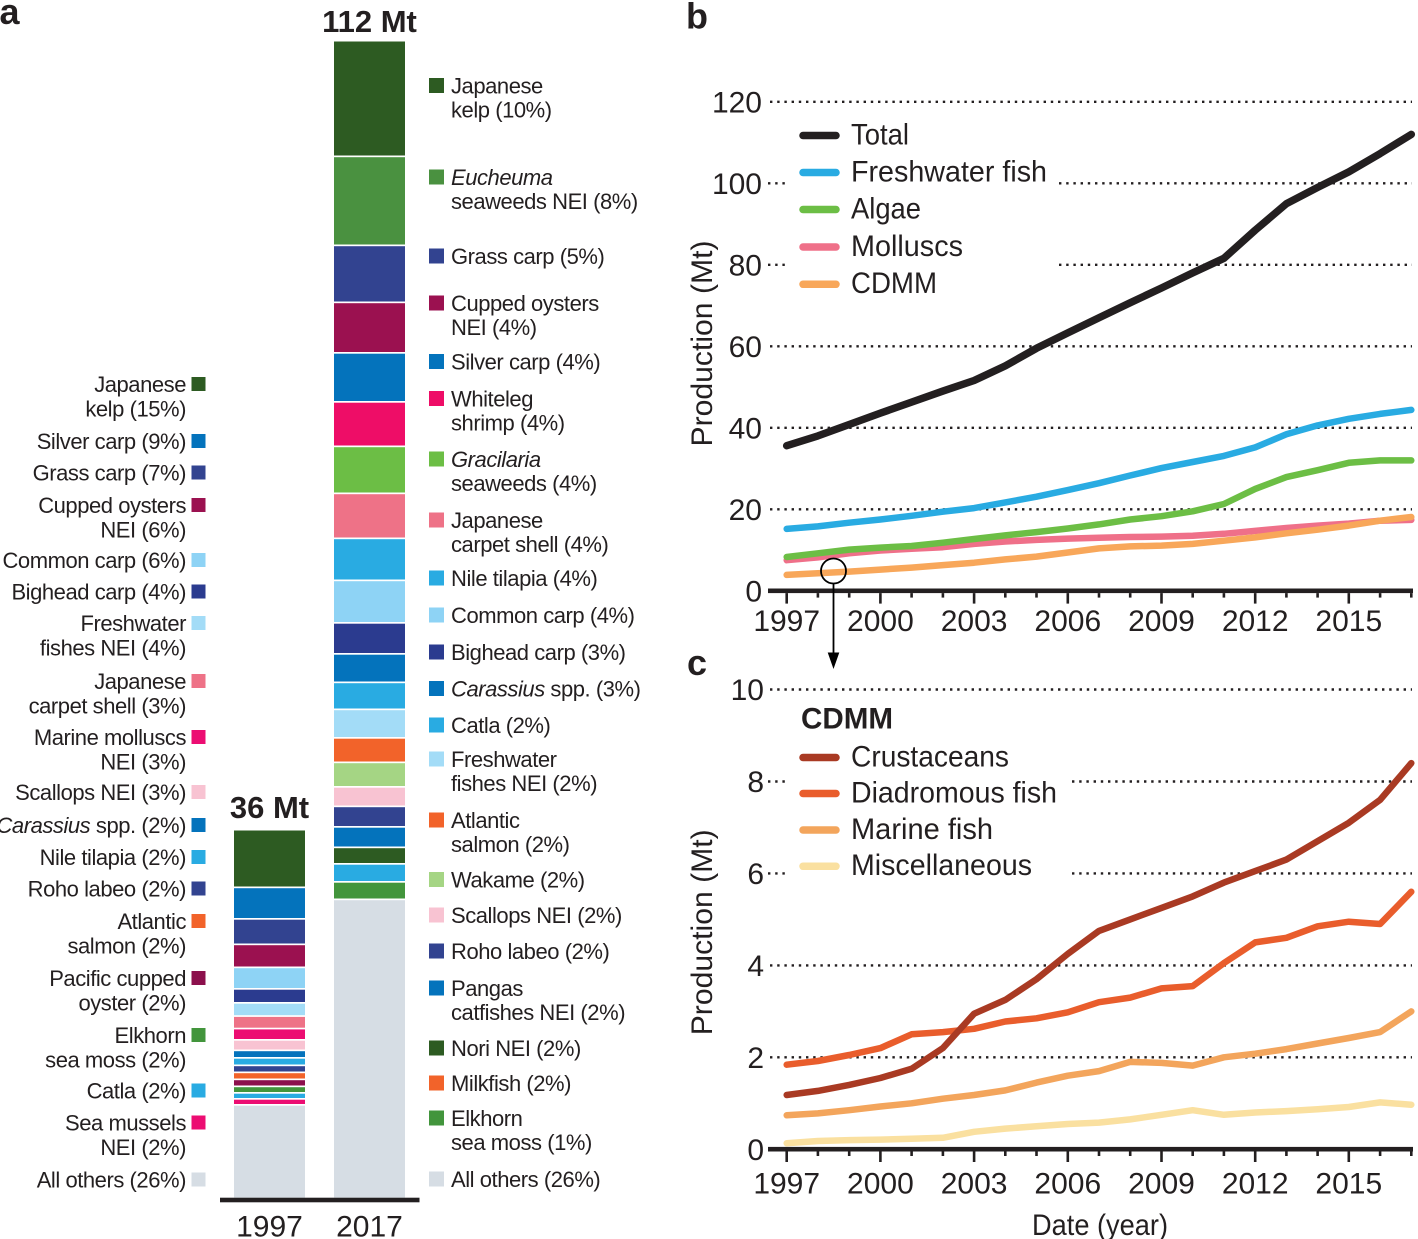  I want to click on svg-text: Bighead carp (3%), so click(538, 652).